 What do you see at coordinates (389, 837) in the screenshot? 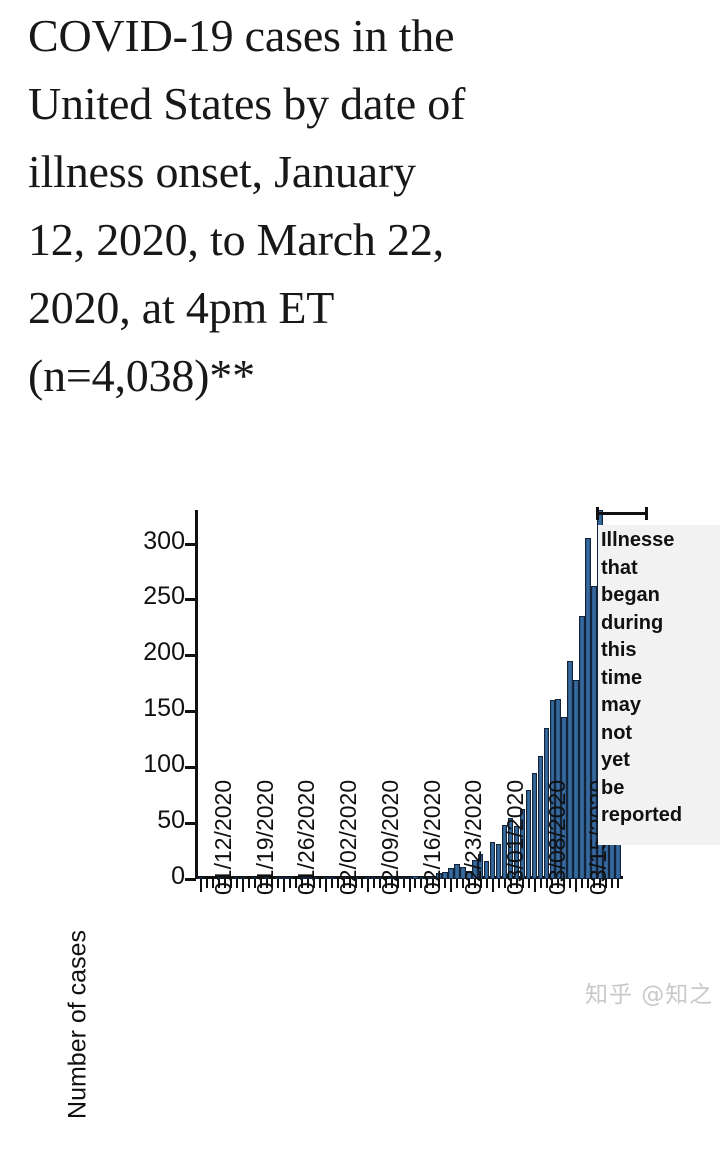
I see `x-axis-tick-label: 02/09/2020` at bounding box center [389, 837].